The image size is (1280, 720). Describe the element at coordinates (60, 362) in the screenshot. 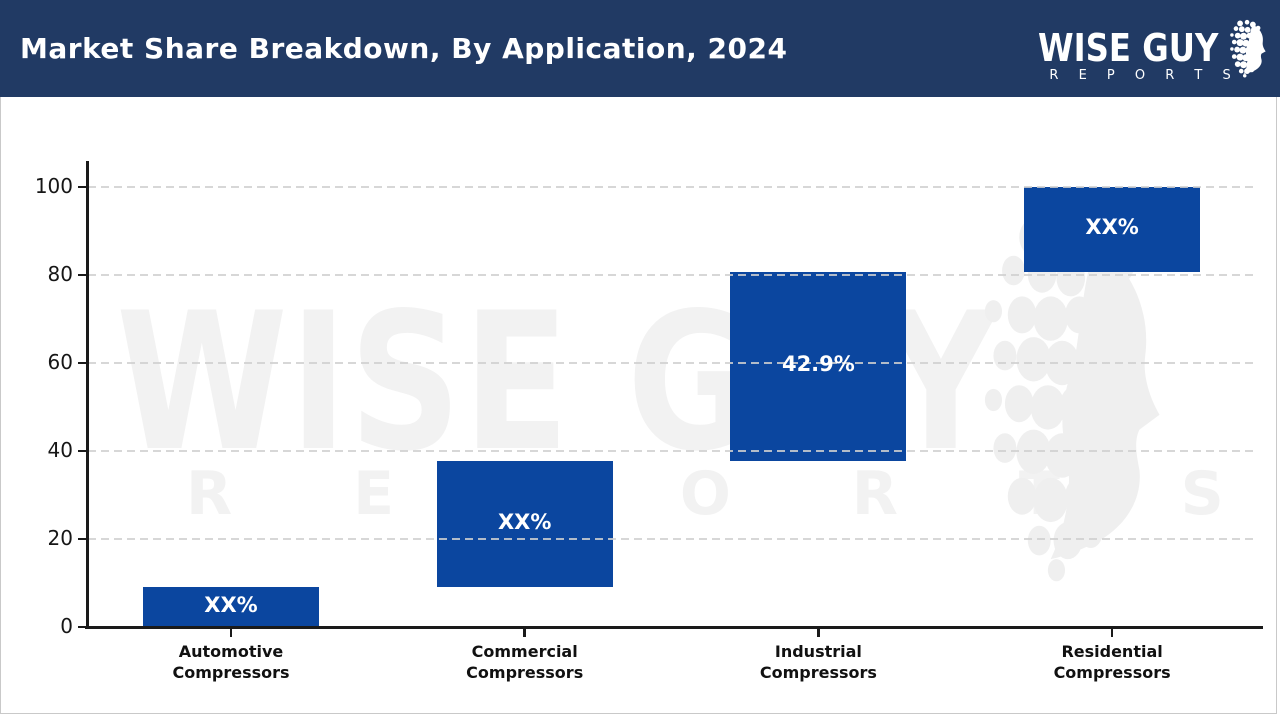

I see `y-tick-label-60: 60` at that location.